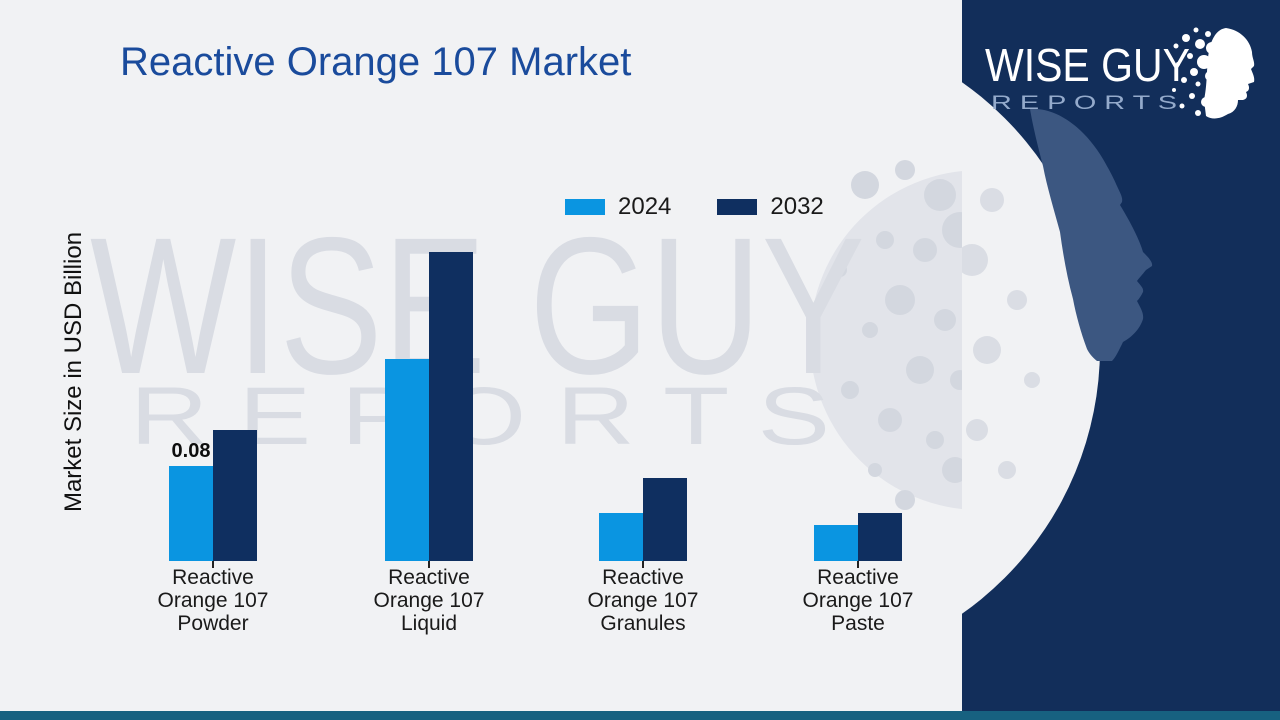  Describe the element at coordinates (858, 600) in the screenshot. I see `category-label: Reactive Orange 107 Paste` at that location.